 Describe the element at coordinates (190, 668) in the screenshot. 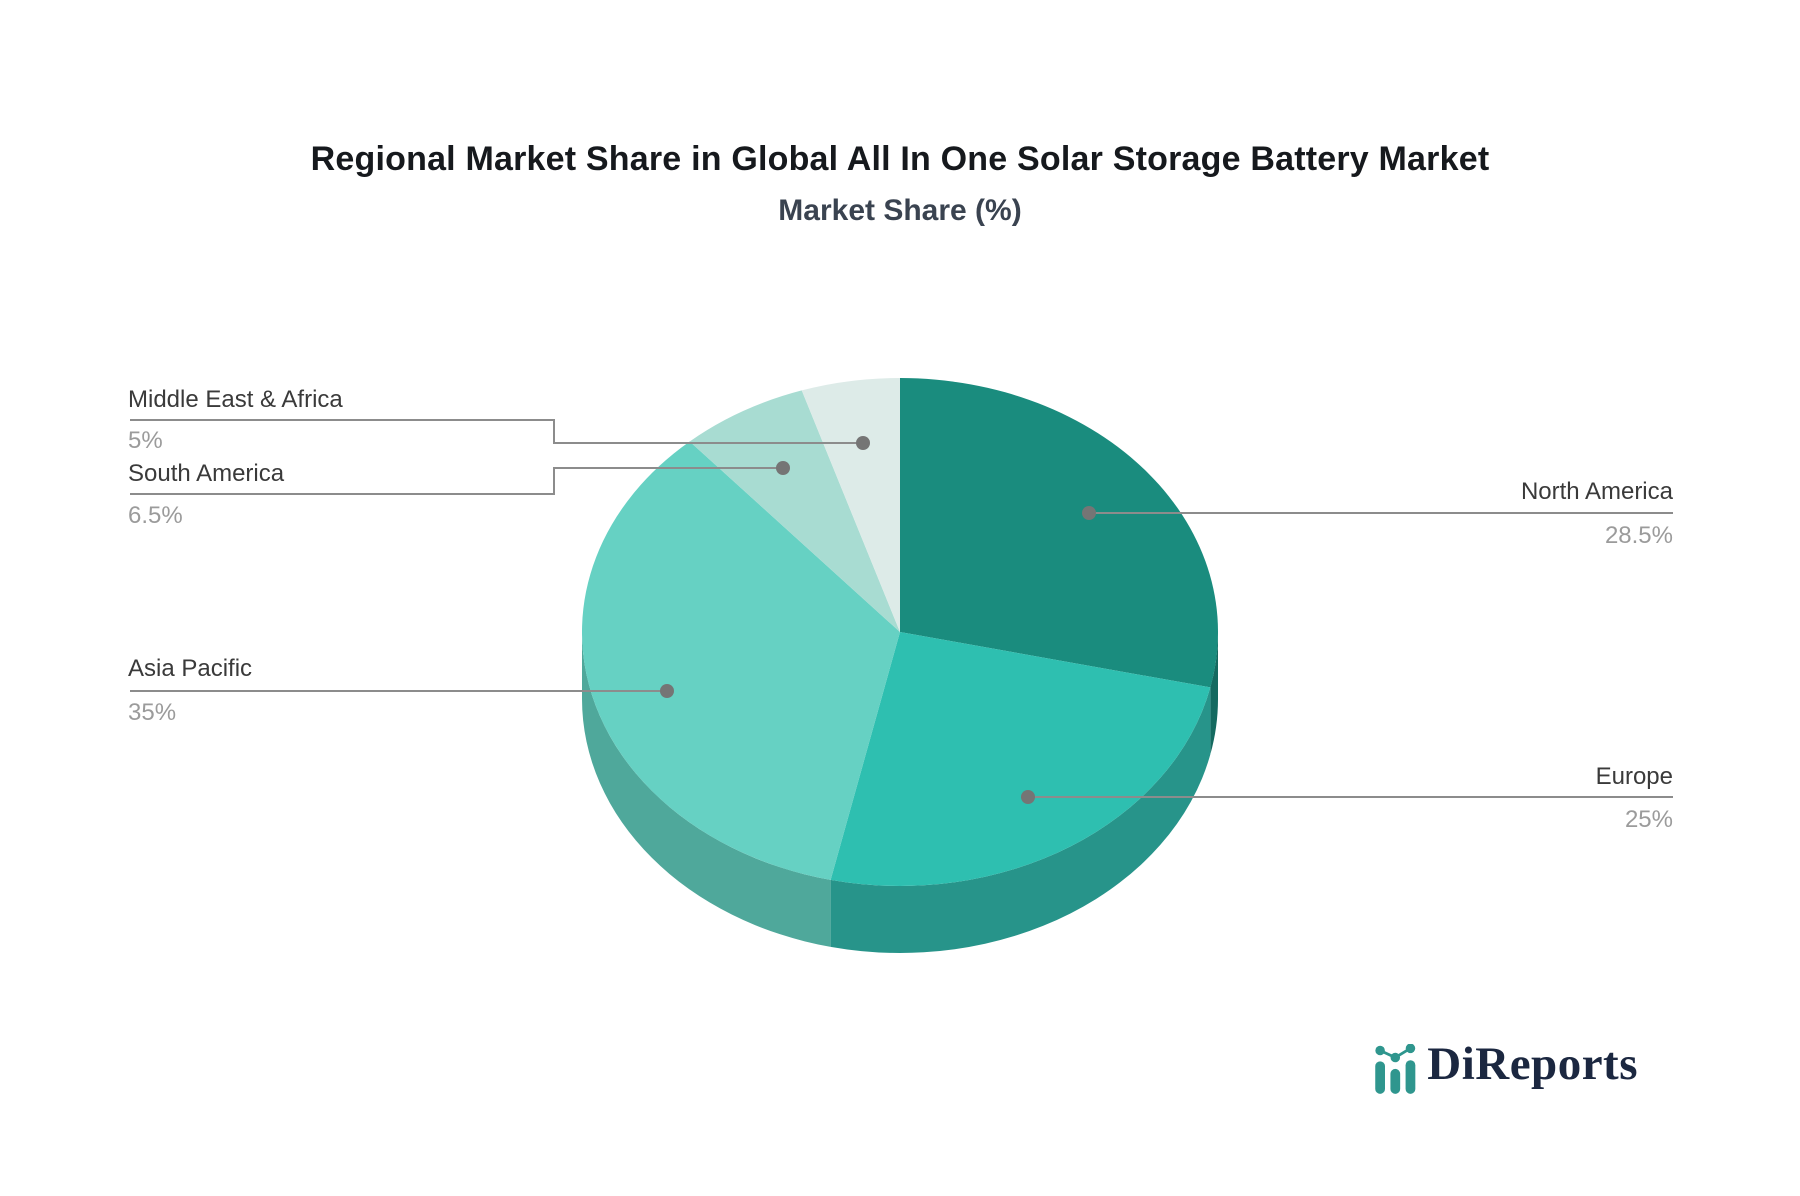

I see `slice-label-asia-pacific: Asia Pacific` at that location.